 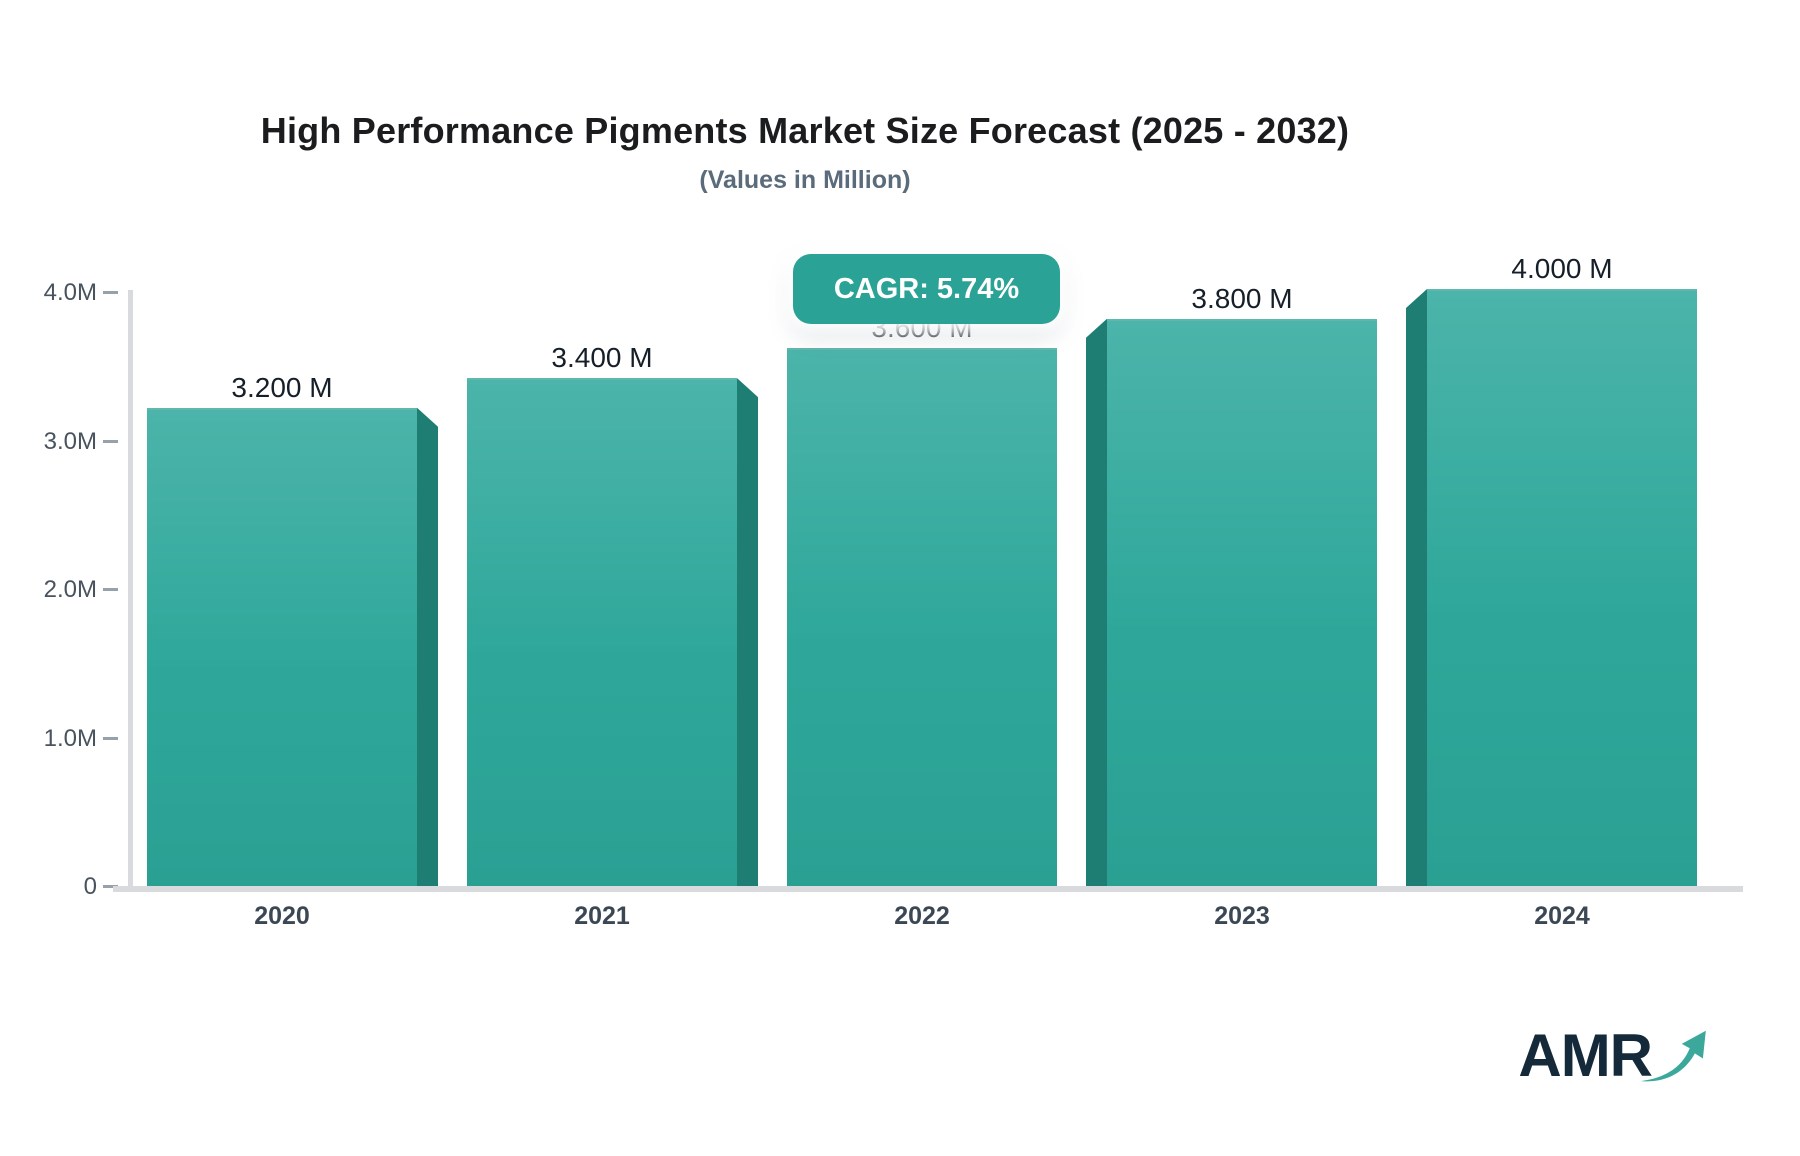 I want to click on y-axis-tick-label: 0, so click(x=90, y=886).